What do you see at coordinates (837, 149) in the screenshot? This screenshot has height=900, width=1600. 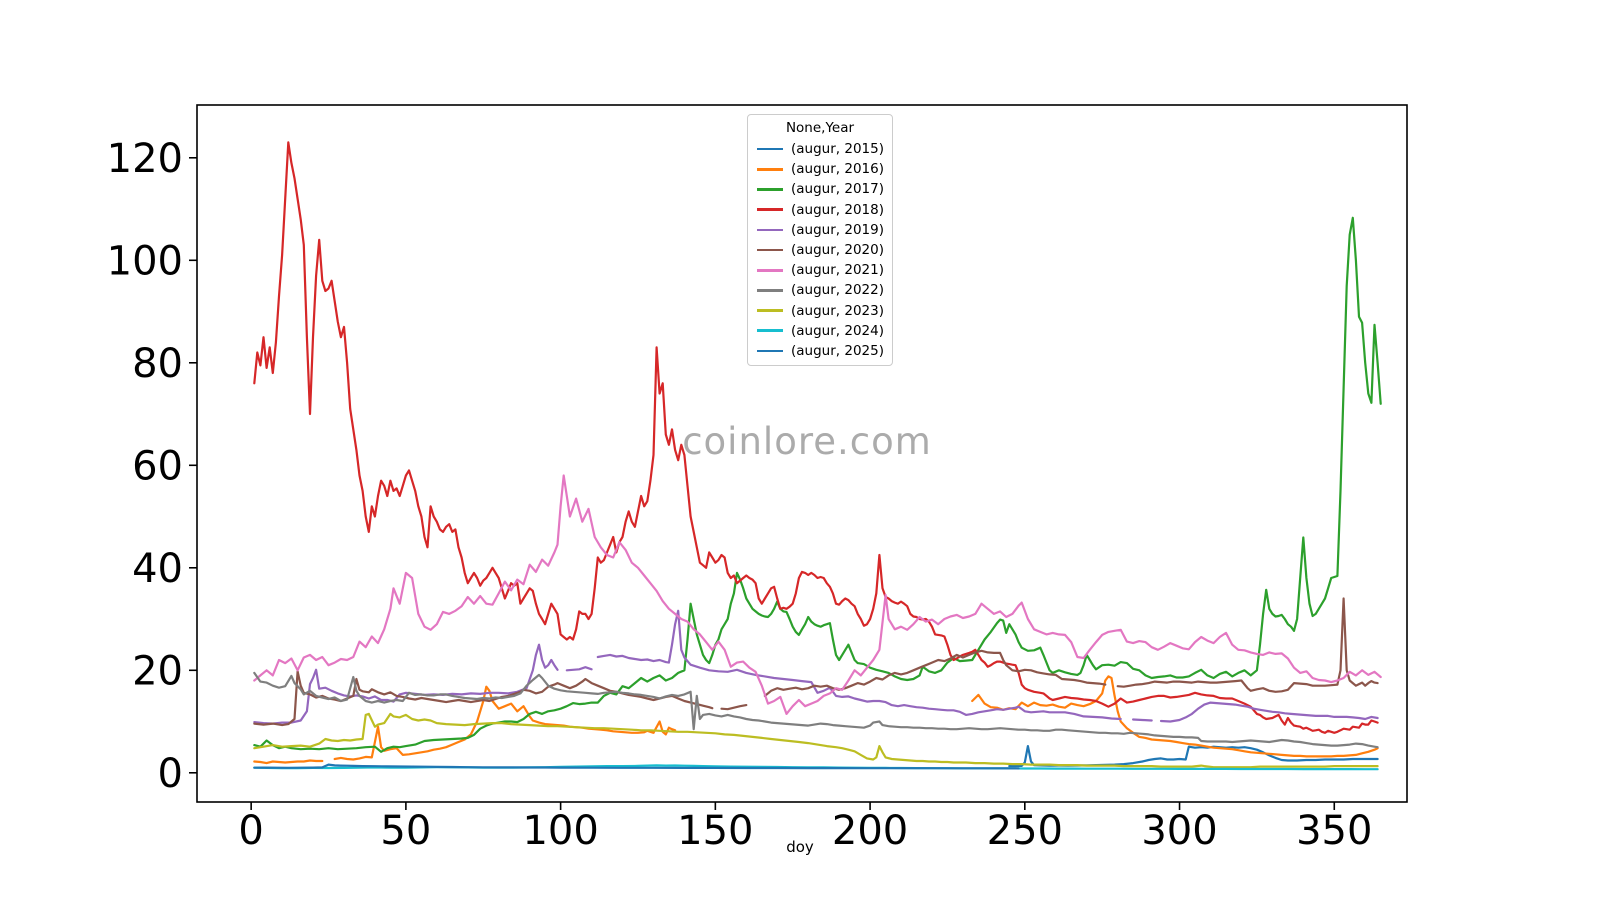 I see `legend-entry-label: (augur, 2015)` at bounding box center [837, 149].